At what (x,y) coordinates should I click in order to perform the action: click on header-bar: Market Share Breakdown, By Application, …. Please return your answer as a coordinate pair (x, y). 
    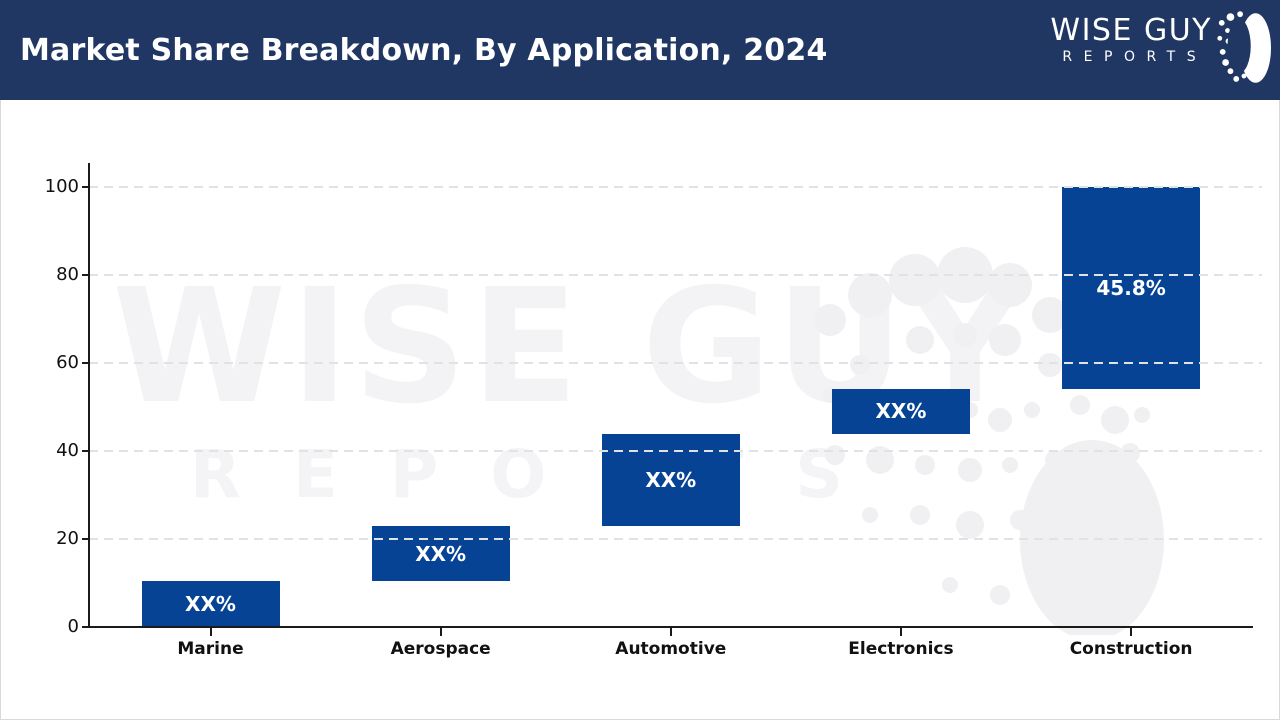
    Looking at the image, I should click on (640, 50).